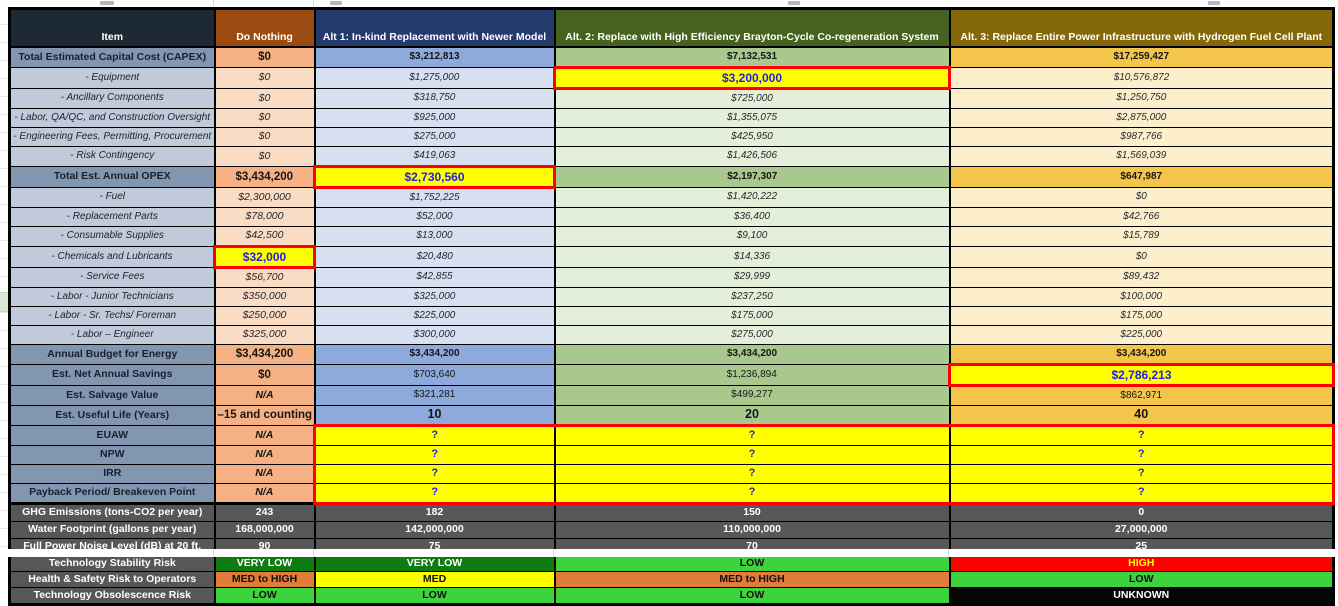 Image resolution: width=1338 pixels, height=606 pixels. What do you see at coordinates (112, 455) in the screenshot?
I see `row-label-cell: NPW` at bounding box center [112, 455].